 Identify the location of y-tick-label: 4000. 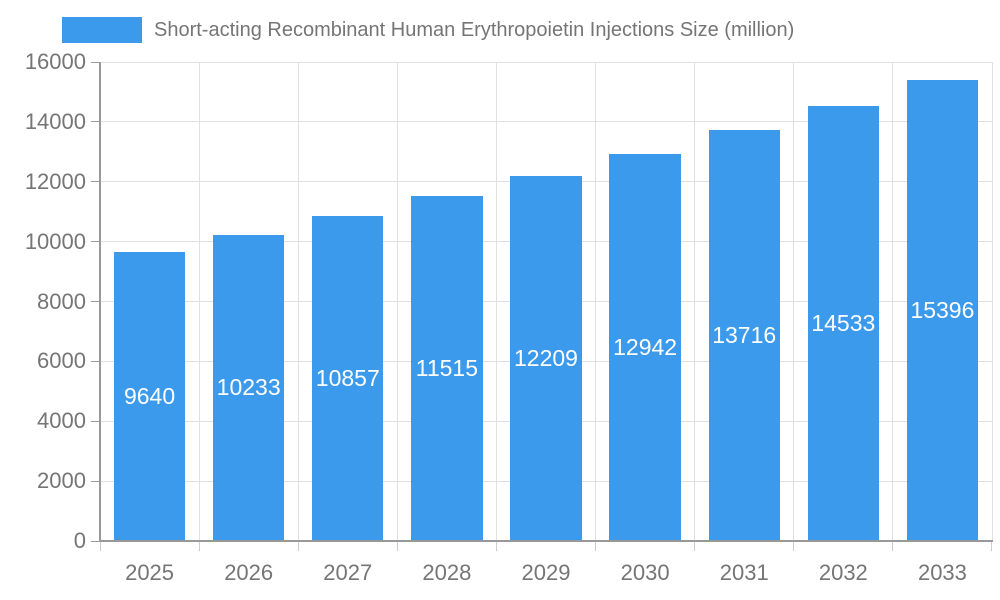
(61, 421).